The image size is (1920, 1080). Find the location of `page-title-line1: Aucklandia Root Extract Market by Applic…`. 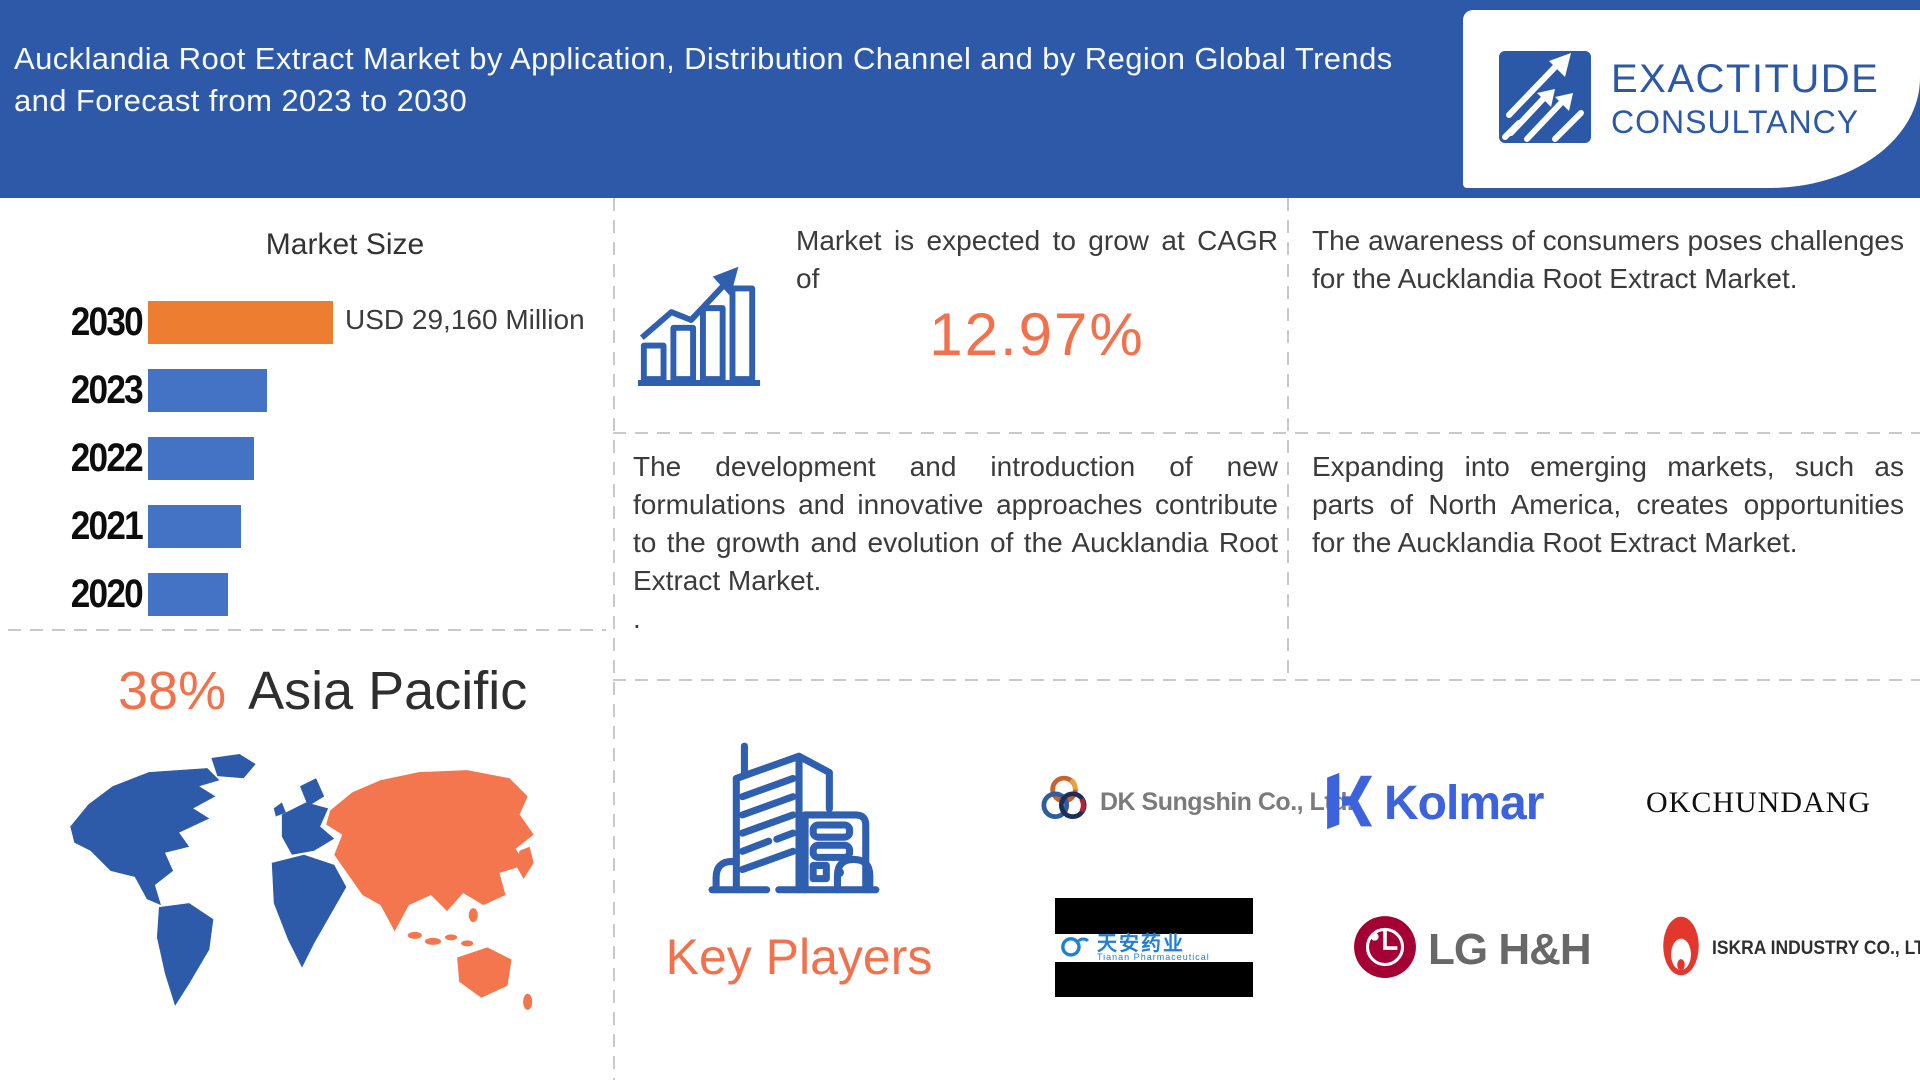

page-title-line1: Aucklandia Root Extract Market by Applic… is located at coordinates (703, 58).